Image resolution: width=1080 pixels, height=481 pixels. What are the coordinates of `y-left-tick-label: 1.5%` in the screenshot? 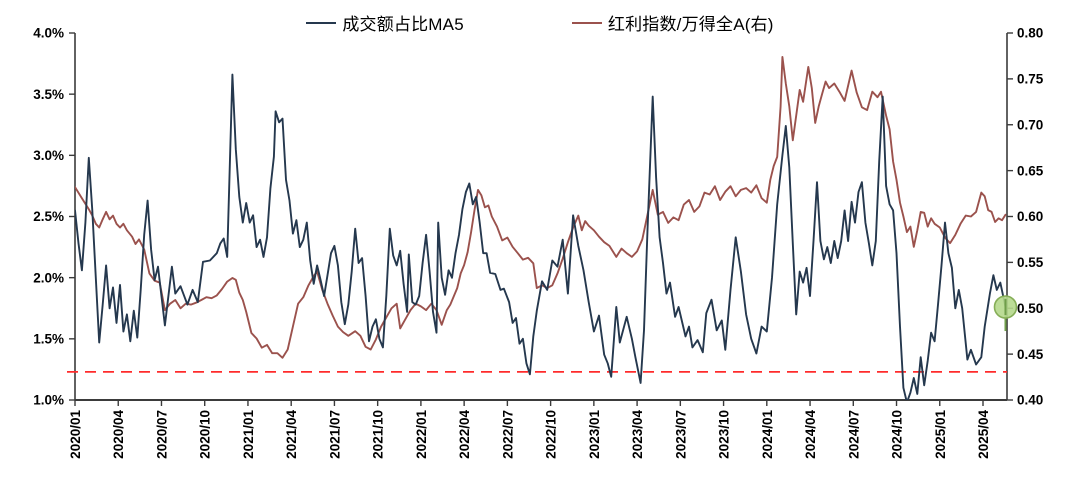 It's located at (48, 339).